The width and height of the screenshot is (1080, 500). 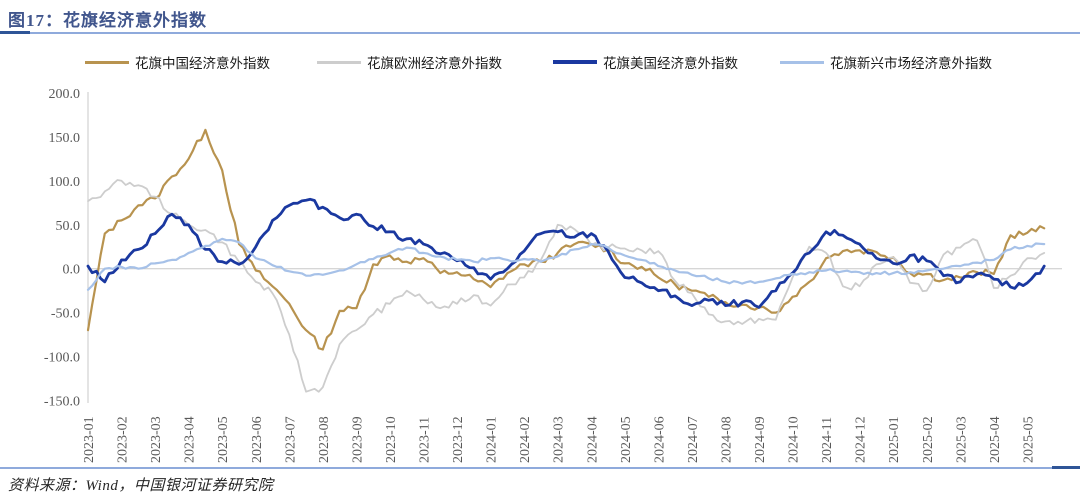 What do you see at coordinates (626, 439) in the screenshot?
I see `svg-text: 2024-05` at bounding box center [626, 439].